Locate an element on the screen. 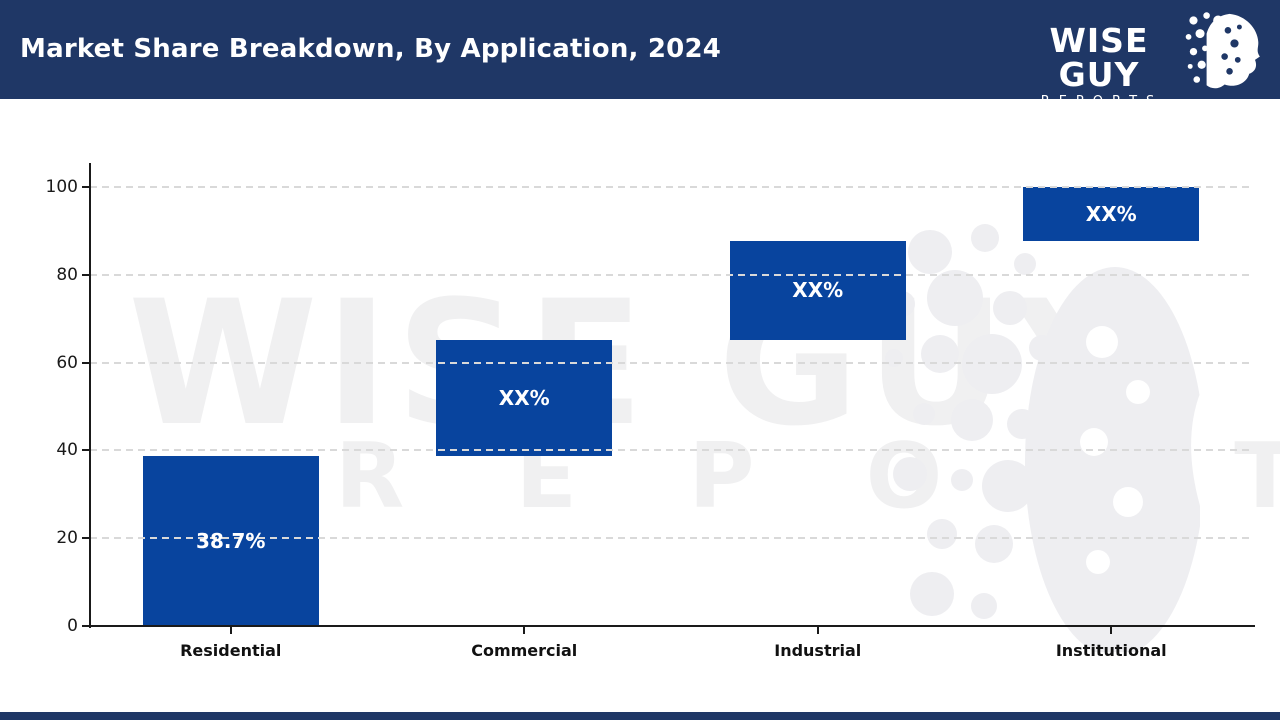  footer-bar is located at coordinates (640, 716).